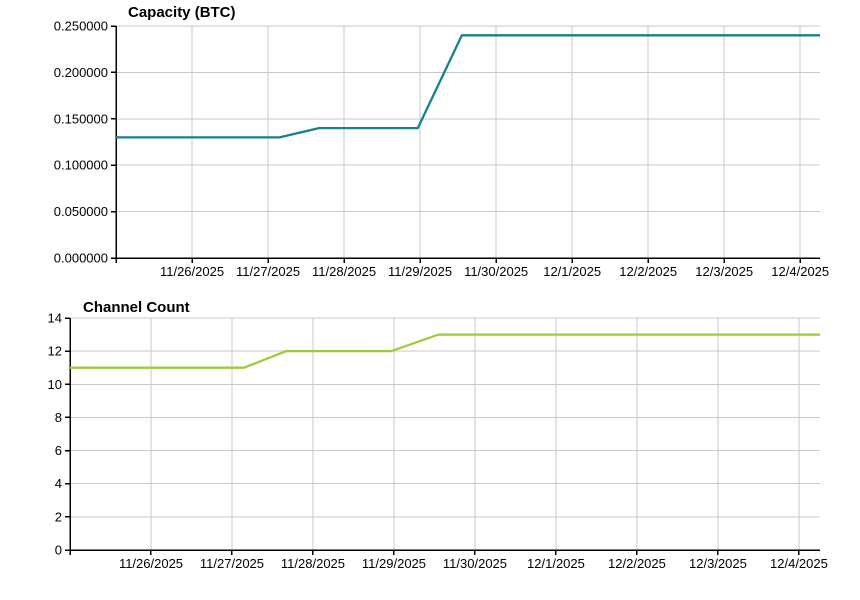 This screenshot has width=860, height=600. What do you see at coordinates (55, 351) in the screenshot?
I see `y-tick-label: 12` at bounding box center [55, 351].